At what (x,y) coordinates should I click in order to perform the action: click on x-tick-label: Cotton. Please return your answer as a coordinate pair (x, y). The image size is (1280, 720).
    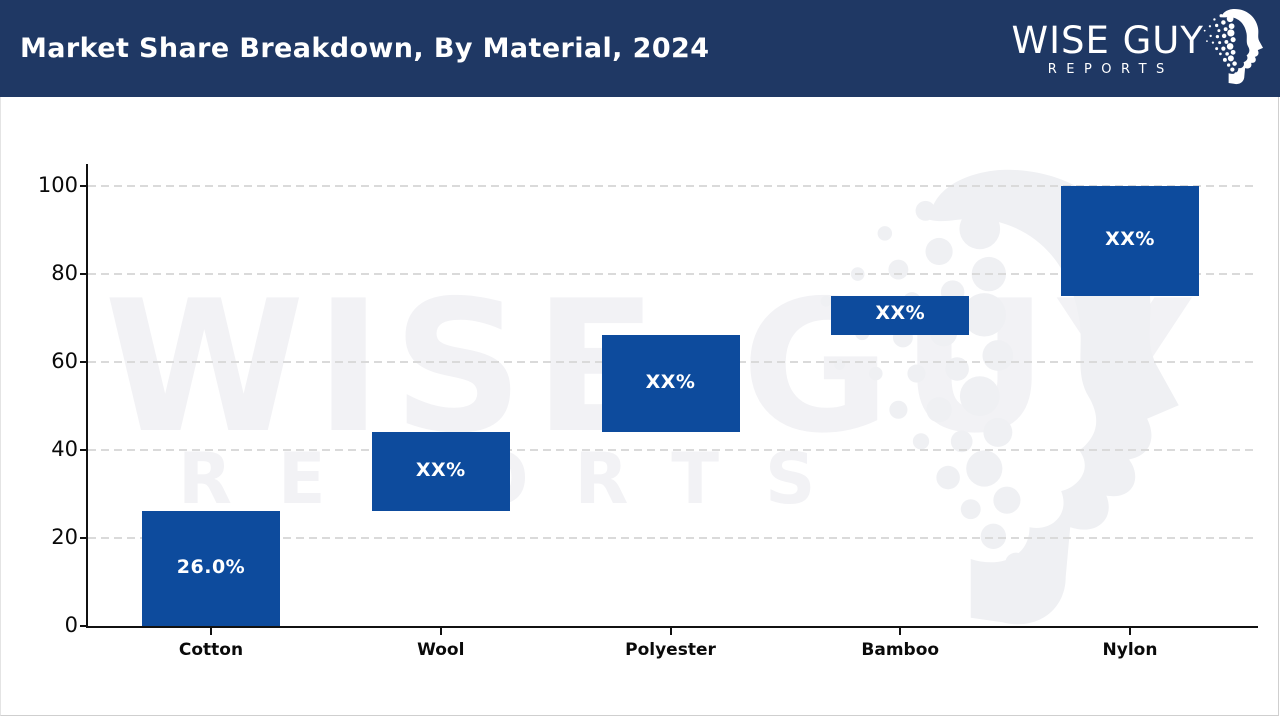
    Looking at the image, I should click on (211, 650).